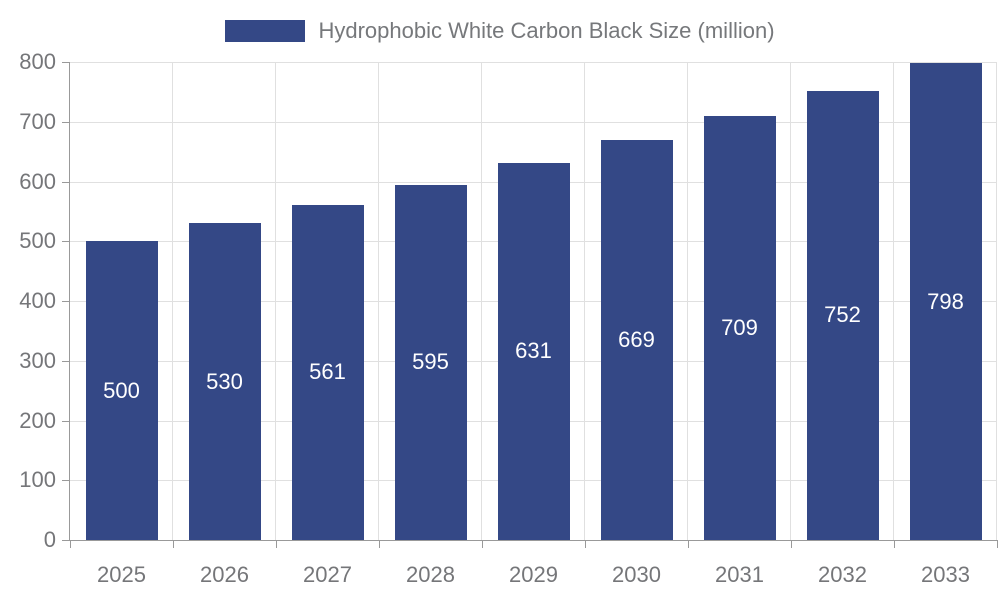  Describe the element at coordinates (49, 539) in the screenshot. I see `y-tick-label: 0` at that location.